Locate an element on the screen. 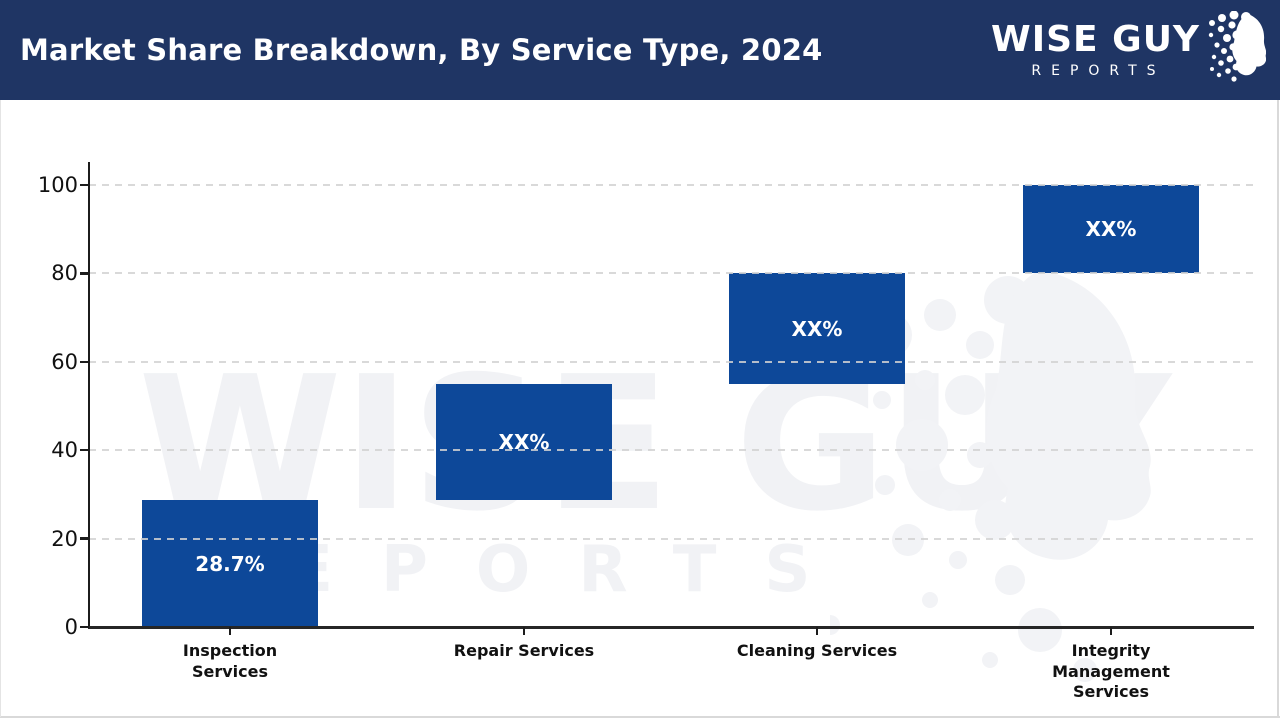 The width and height of the screenshot is (1280, 720). bar-2: XX% is located at coordinates (524, 442).